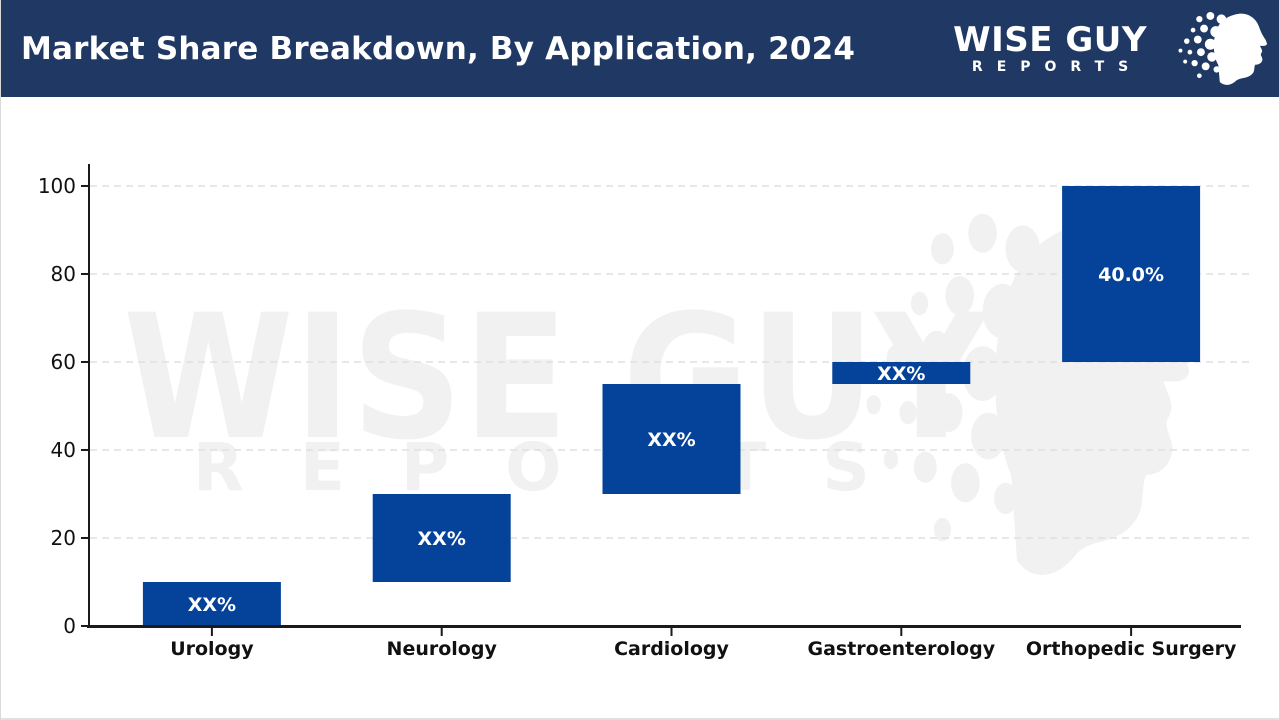 This screenshot has width=1280, height=720. I want to click on brand-subtitle: REPORTS, so click(1057, 67).